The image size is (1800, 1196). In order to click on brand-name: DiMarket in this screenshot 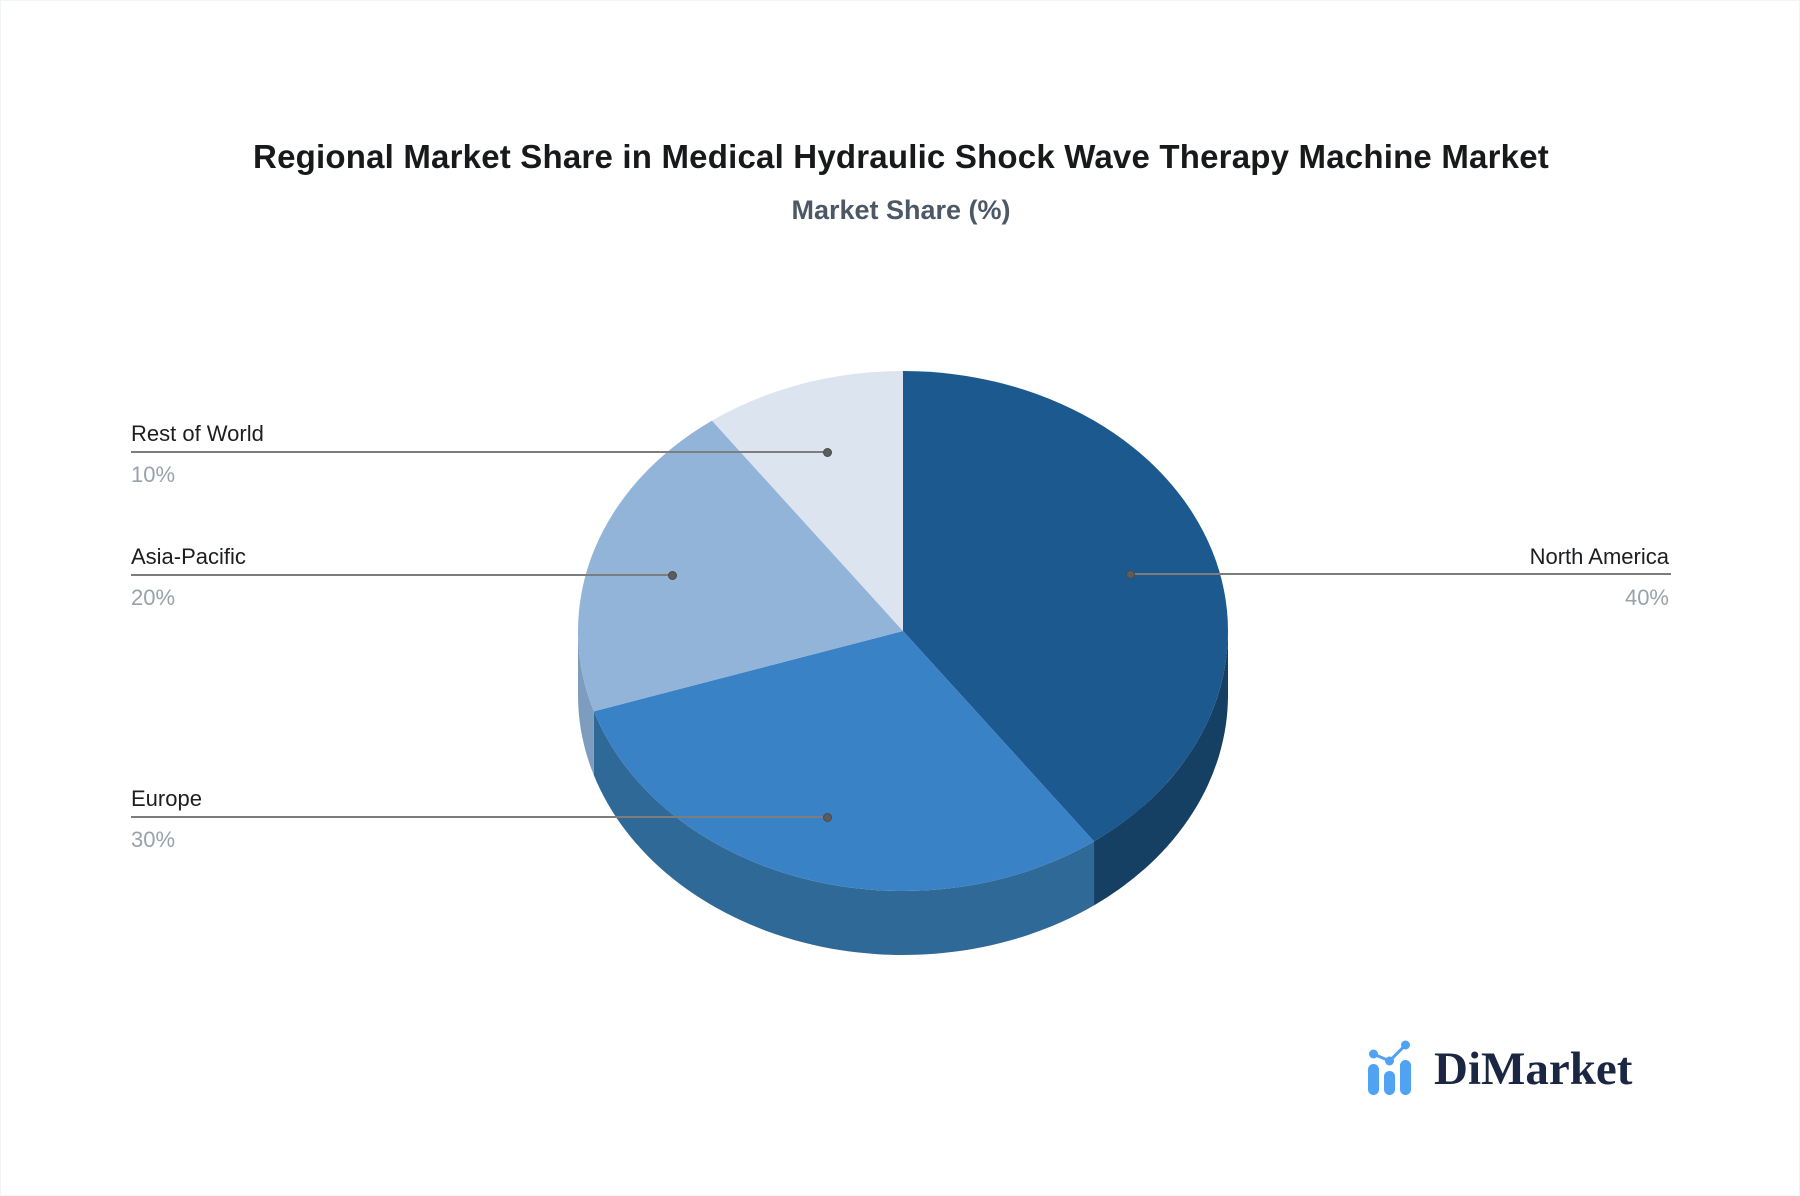, I will do `click(1533, 1069)`.